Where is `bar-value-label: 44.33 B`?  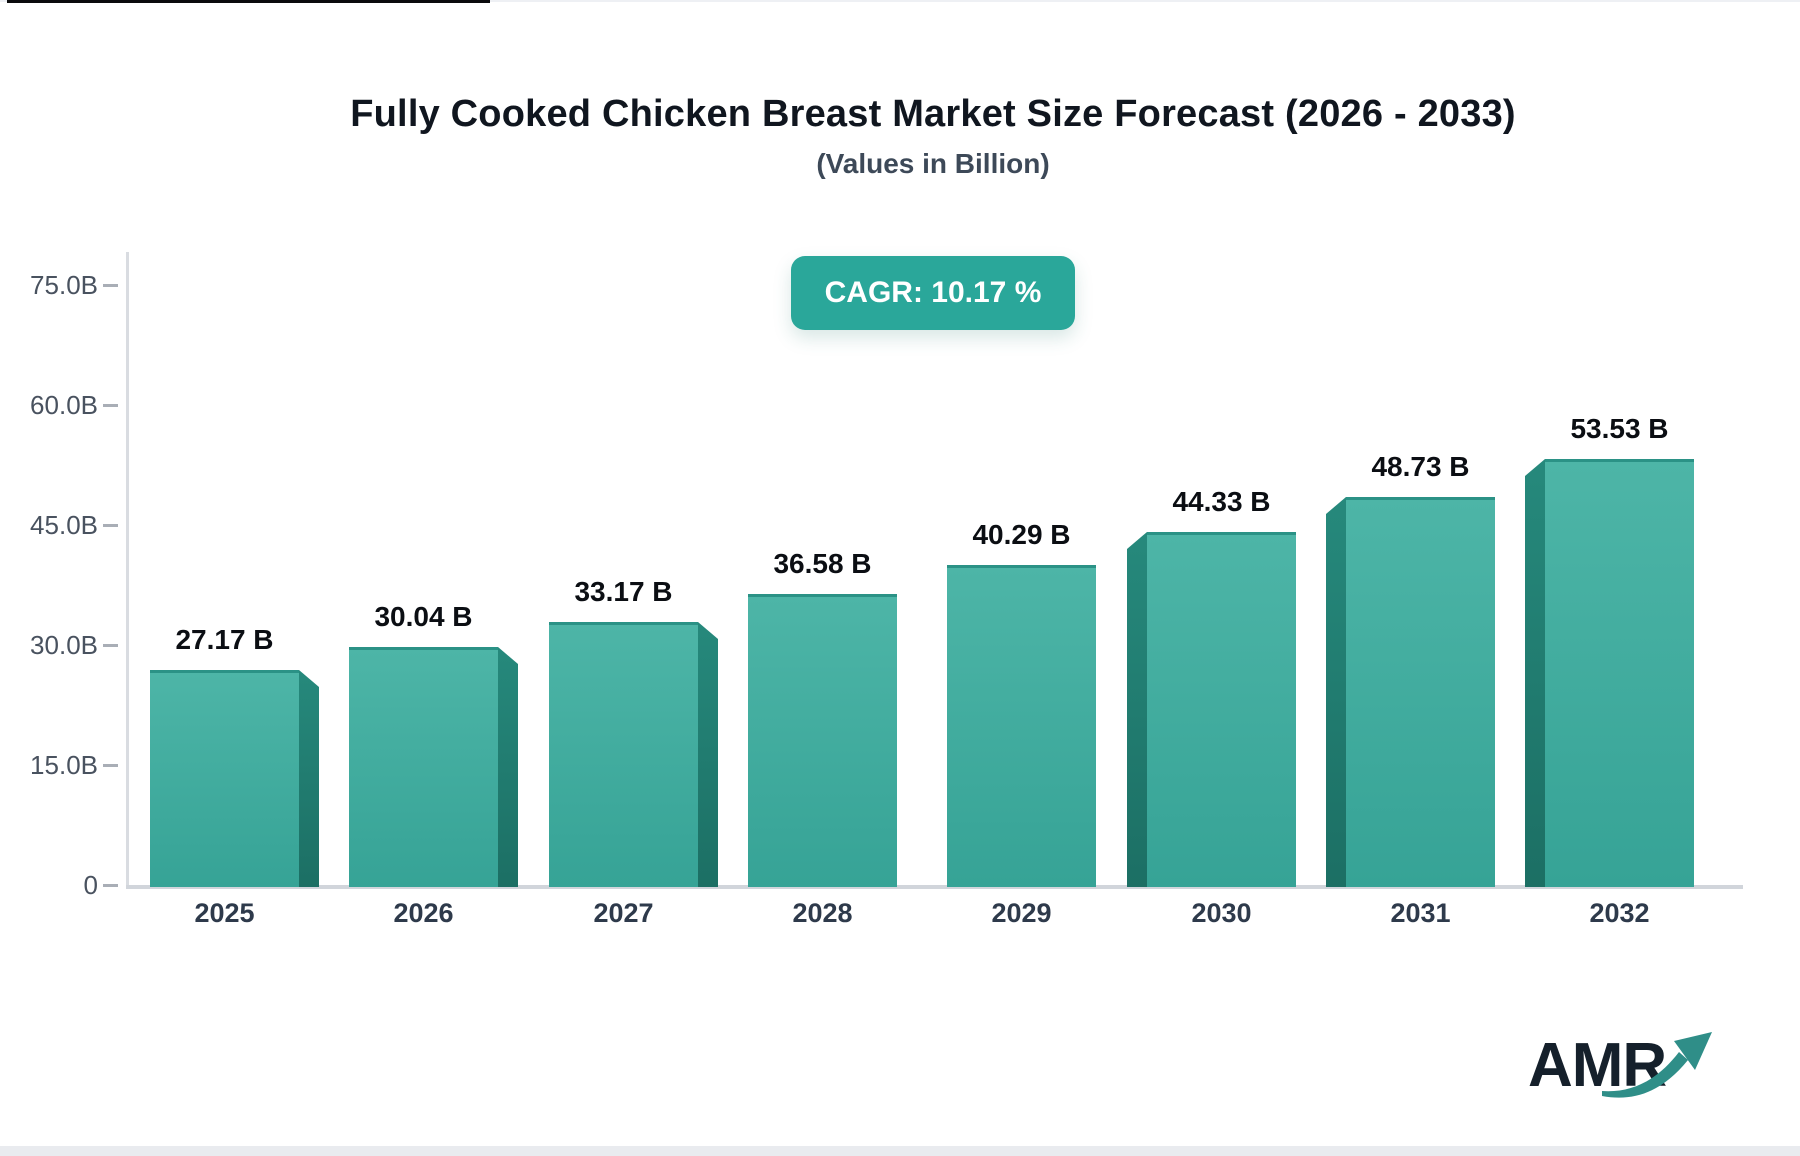 bar-value-label: 44.33 B is located at coordinates (1221, 501).